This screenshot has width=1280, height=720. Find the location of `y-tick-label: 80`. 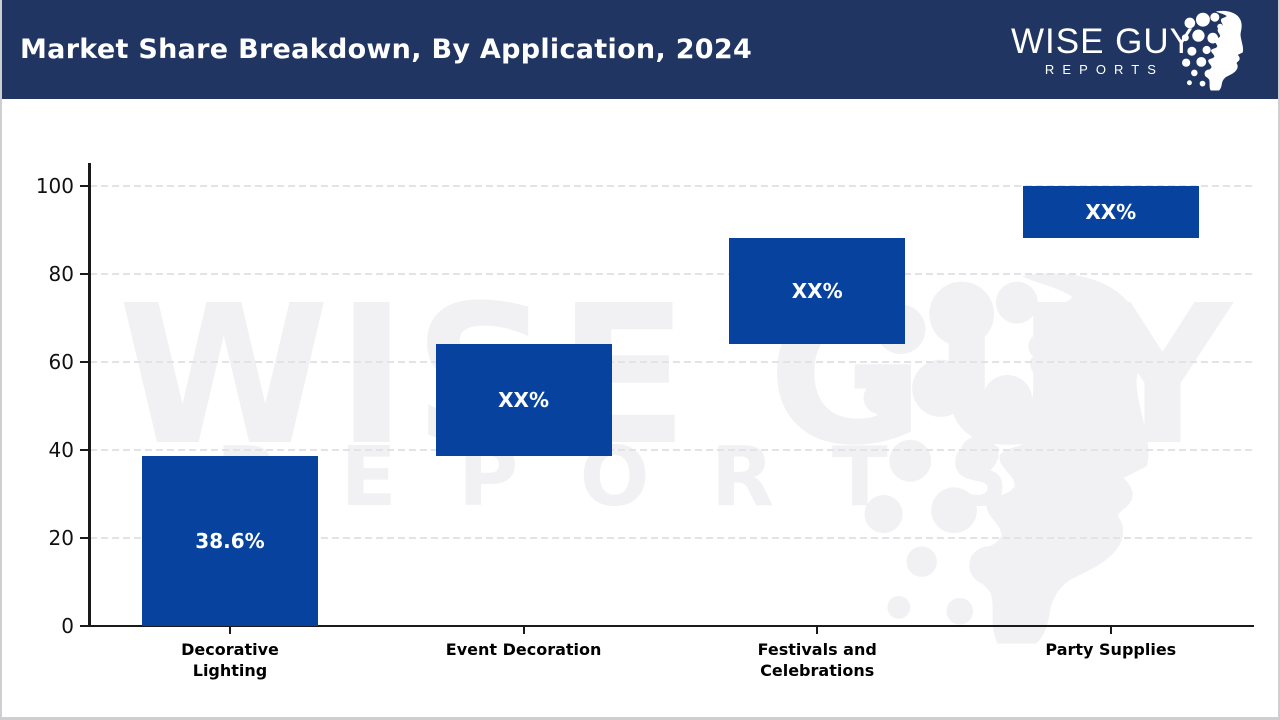

y-tick-label: 80 is located at coordinates (61, 274).